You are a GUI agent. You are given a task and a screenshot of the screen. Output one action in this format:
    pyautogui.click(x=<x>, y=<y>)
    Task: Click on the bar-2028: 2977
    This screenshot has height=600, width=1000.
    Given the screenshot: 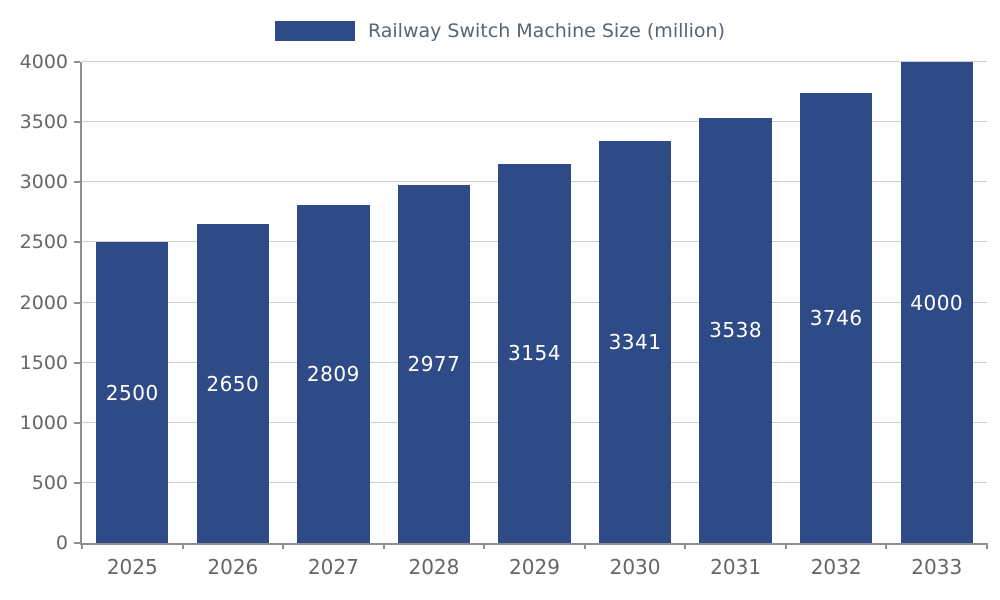 What is the action you would take?
    pyautogui.click(x=434, y=364)
    